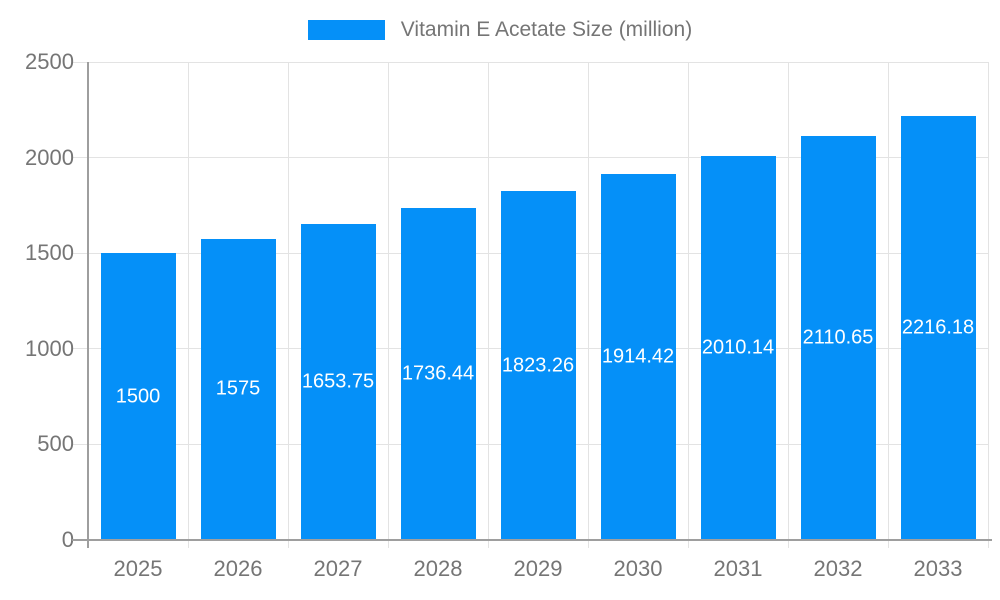 The width and height of the screenshot is (1000, 600). I want to click on x-axis-line, so click(532, 540).